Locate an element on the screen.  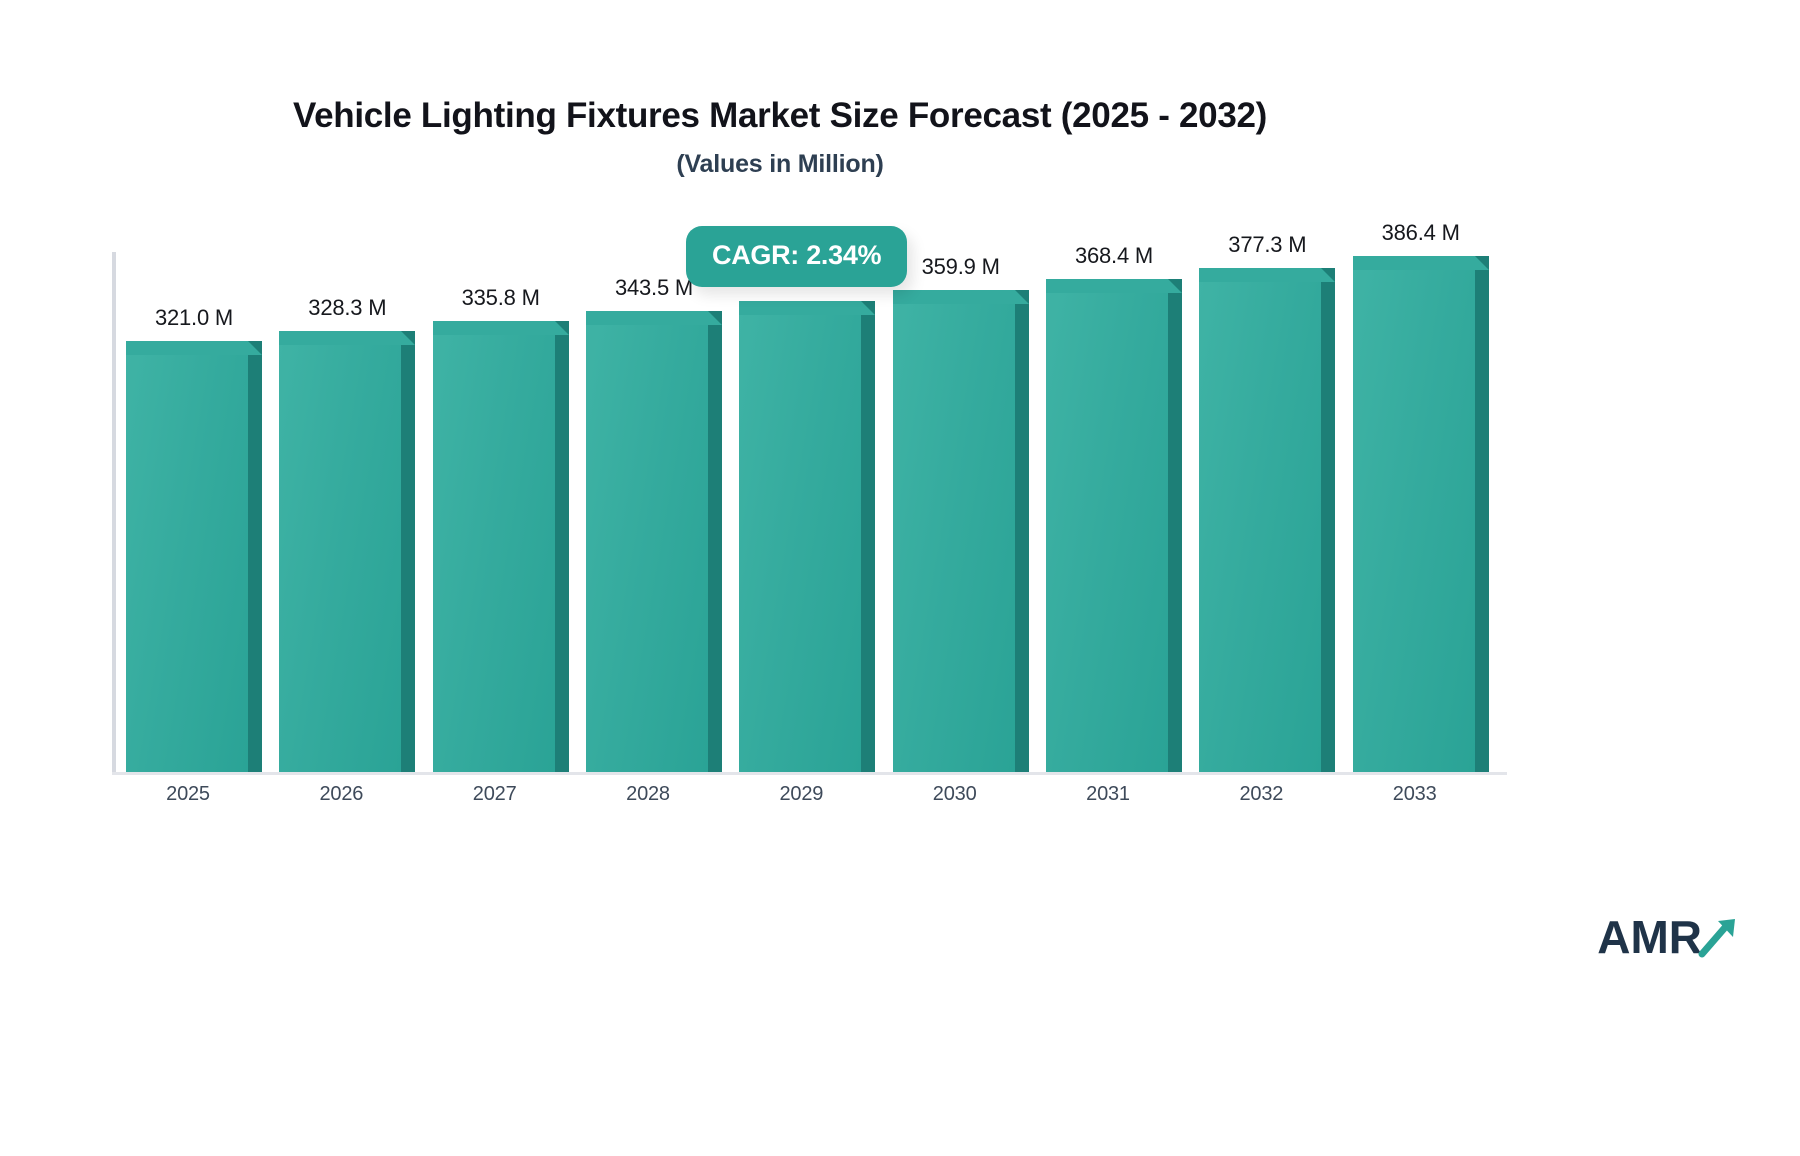
logo-text: AMR is located at coordinates (1649, 937).